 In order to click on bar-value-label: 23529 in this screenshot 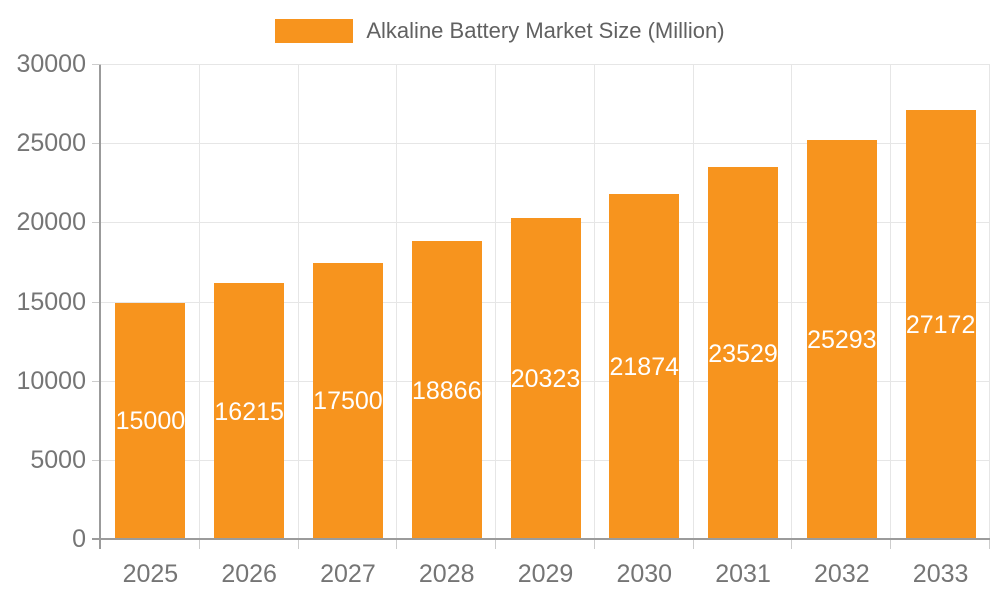, I will do `click(743, 353)`.